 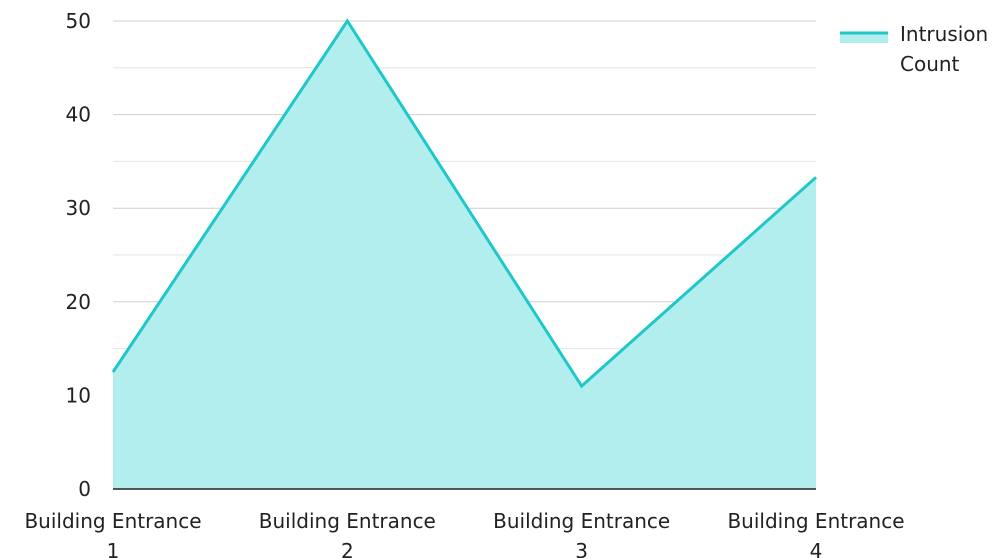 I want to click on legend-label: Count, so click(x=930, y=64).